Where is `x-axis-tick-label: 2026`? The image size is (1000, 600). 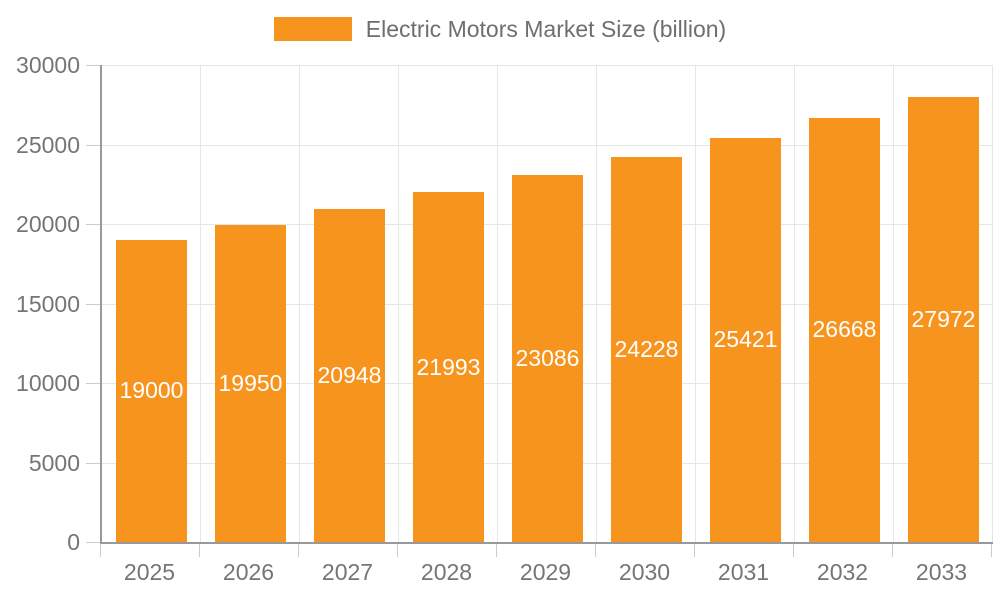 x-axis-tick-label: 2026 is located at coordinates (248, 572).